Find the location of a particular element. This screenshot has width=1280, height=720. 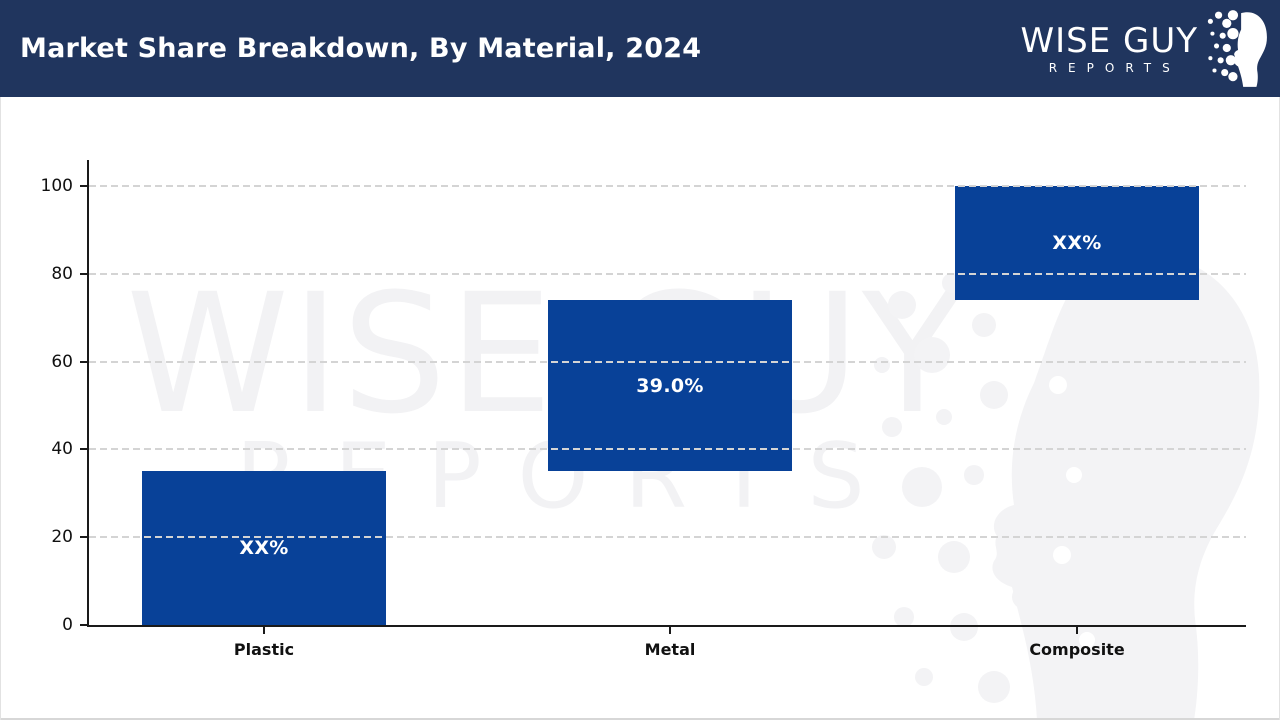

y-axis-line is located at coordinates (88, 393).